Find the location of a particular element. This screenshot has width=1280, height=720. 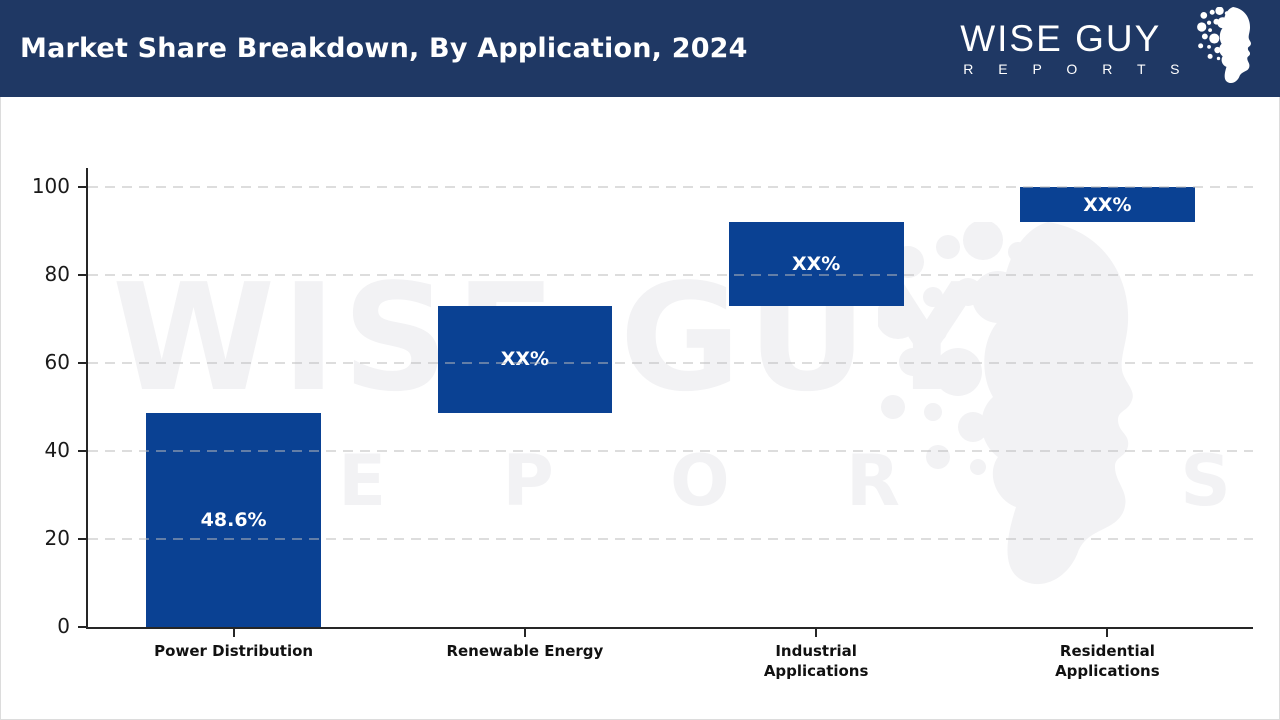

y-axis-tick-label: 0 is located at coordinates (63, 626).